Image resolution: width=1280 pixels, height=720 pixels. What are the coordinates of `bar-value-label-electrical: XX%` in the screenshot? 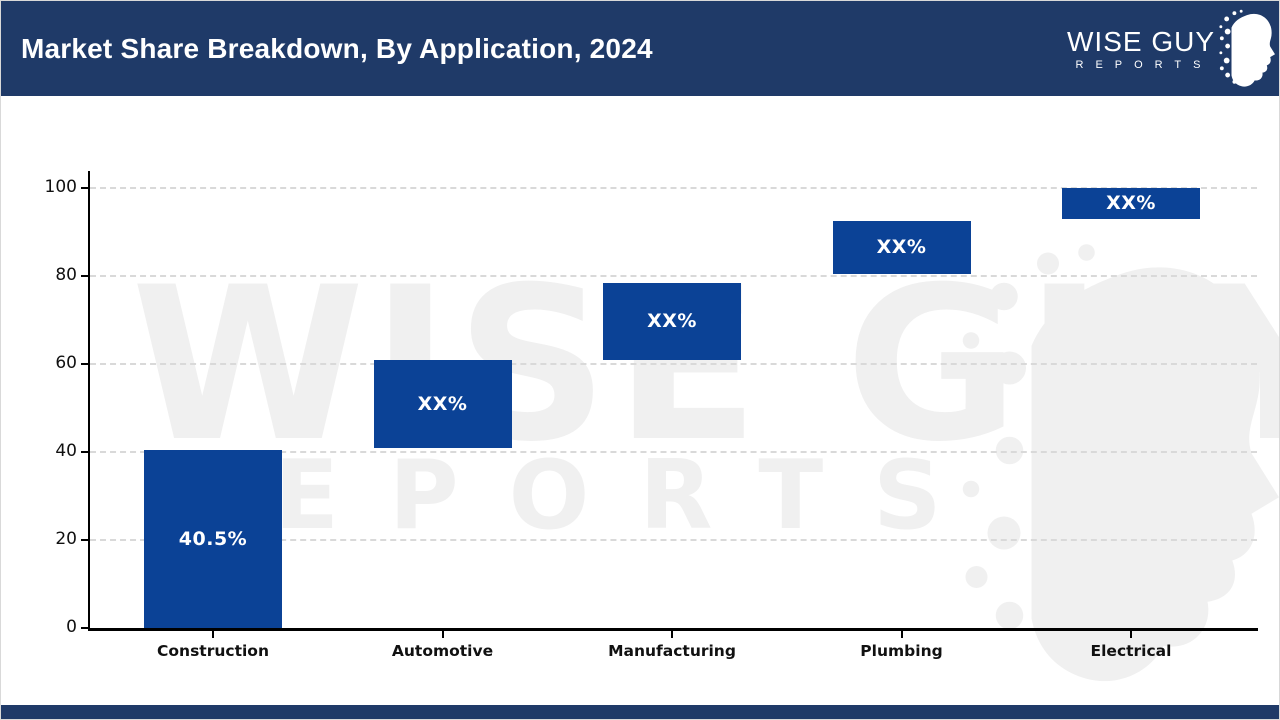 It's located at (1131, 203).